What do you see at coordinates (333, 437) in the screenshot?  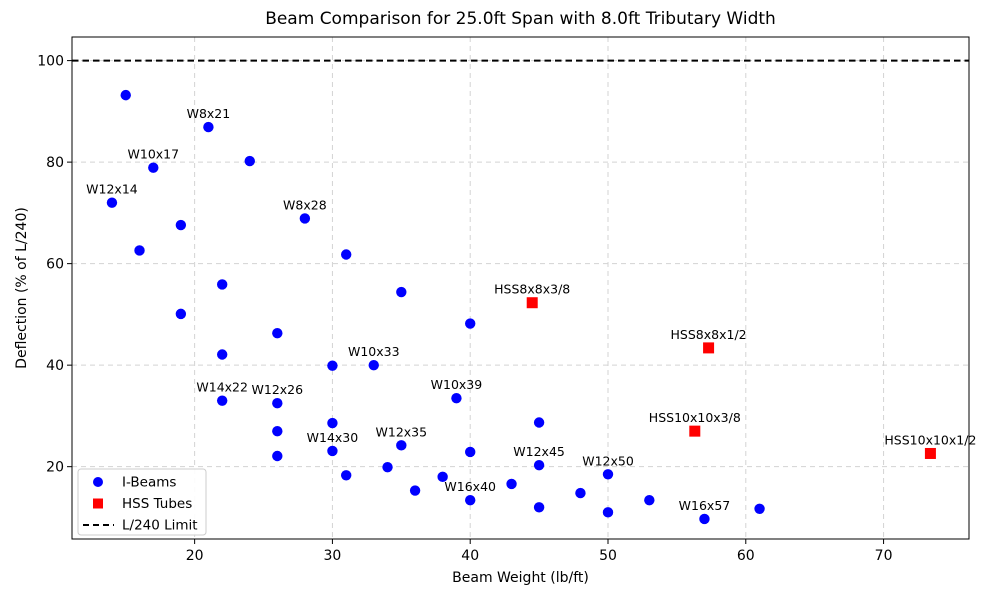 I see `point-label: W14x30` at bounding box center [333, 437].